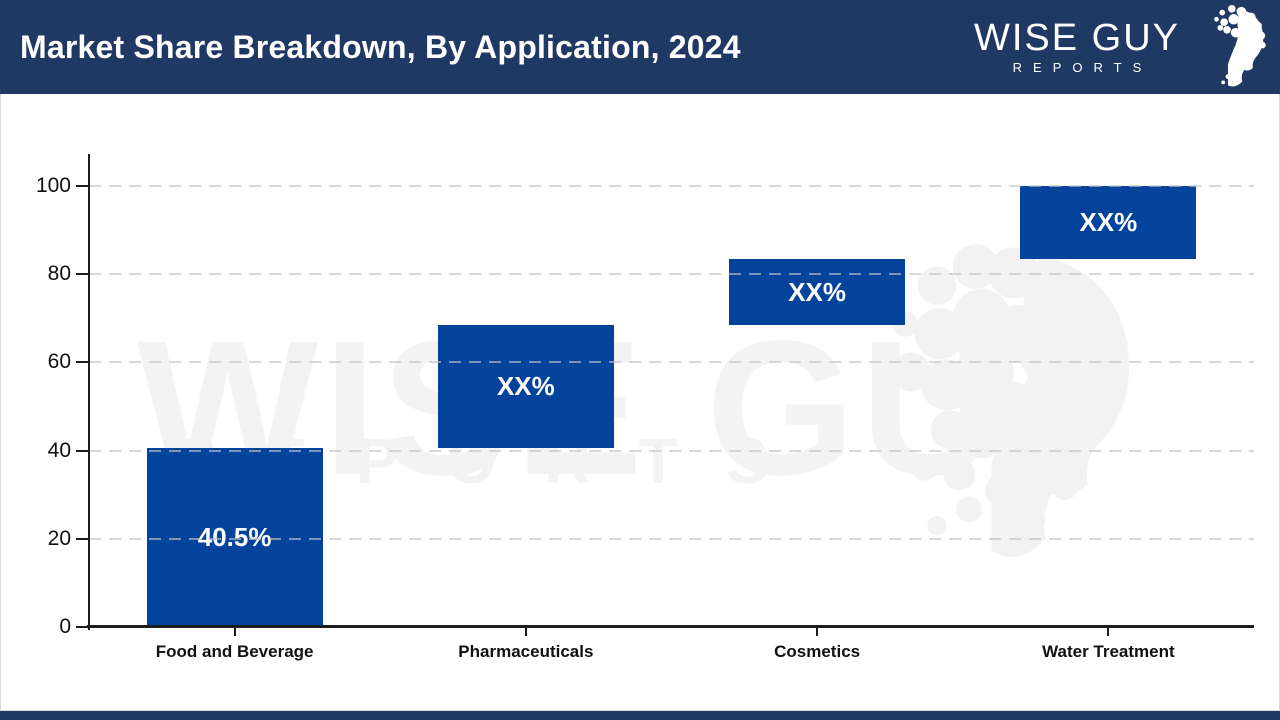 The height and width of the screenshot is (720, 1280). I want to click on bar-water-treatment: XX%, so click(1108, 223).